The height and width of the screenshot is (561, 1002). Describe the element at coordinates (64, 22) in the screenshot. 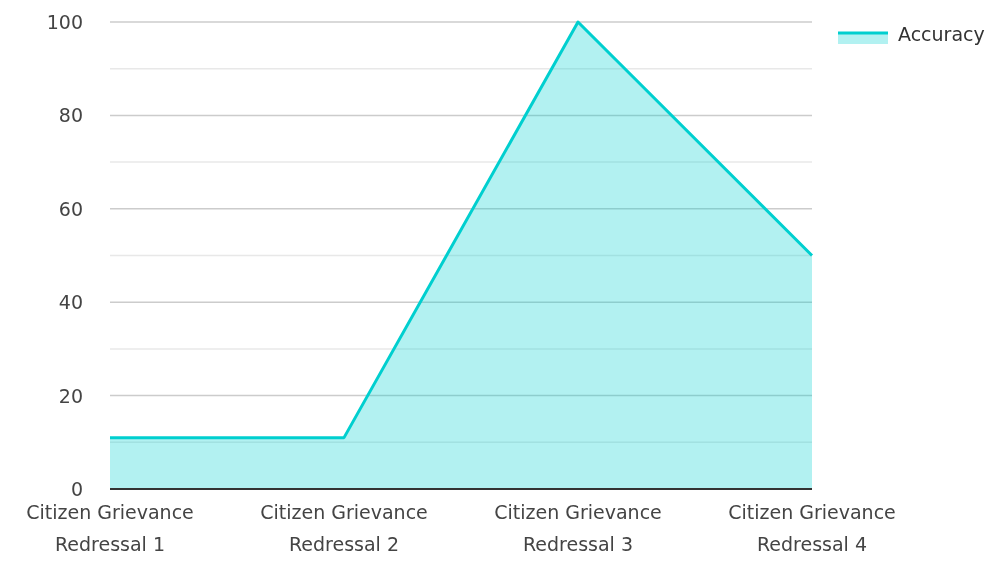

I see `y-tick-label: 100` at that location.